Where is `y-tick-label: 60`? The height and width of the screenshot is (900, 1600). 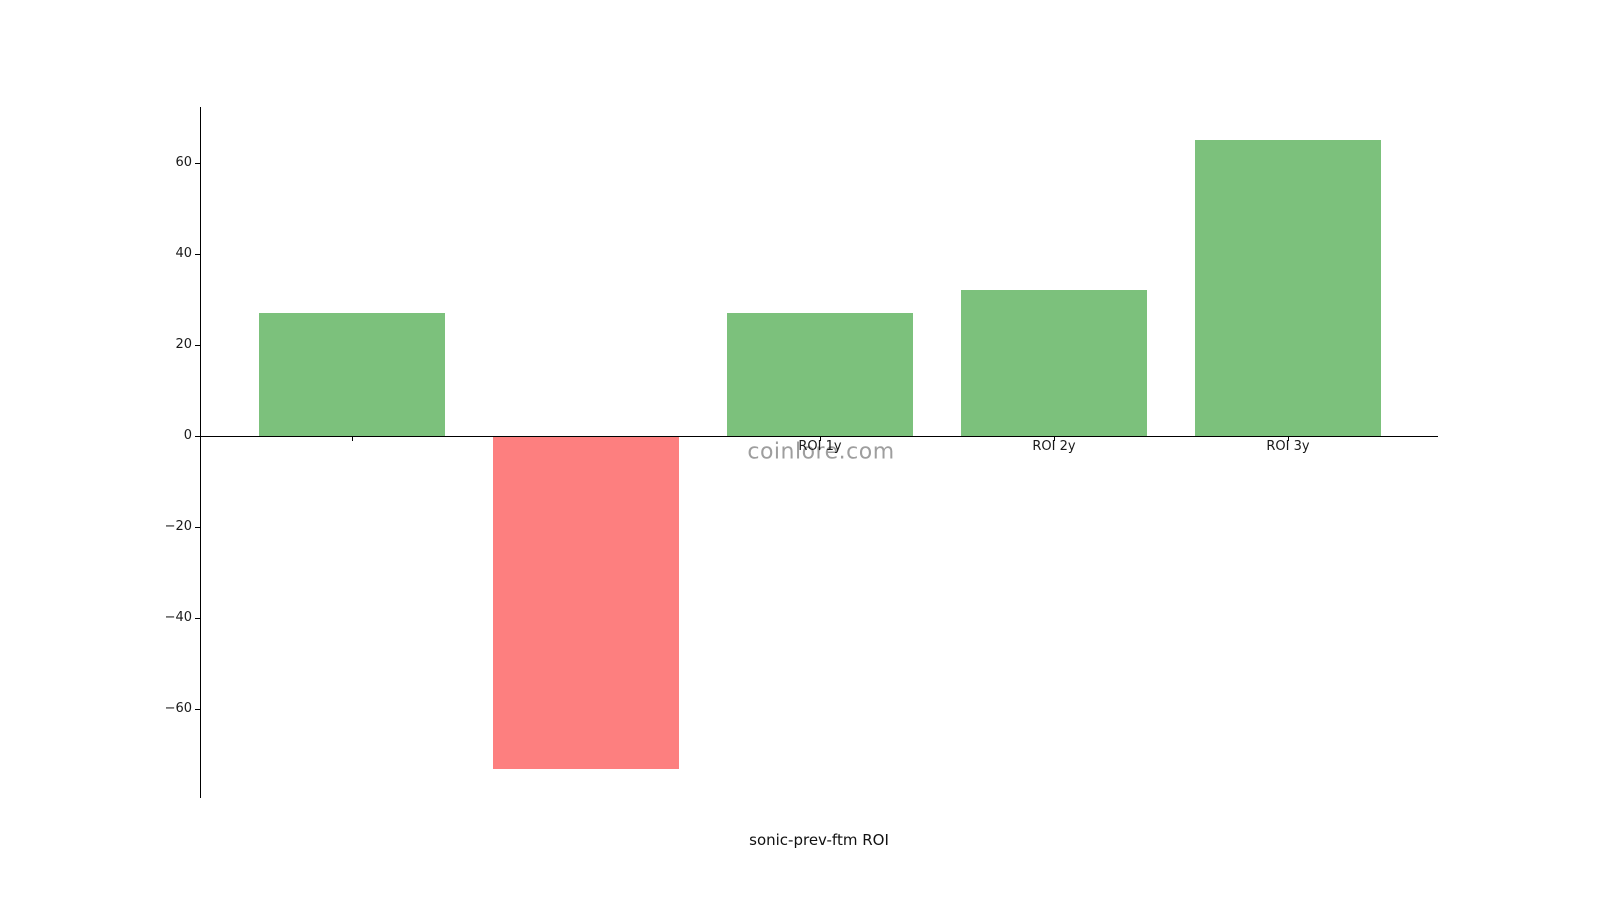 y-tick-label: 60 is located at coordinates (183, 162).